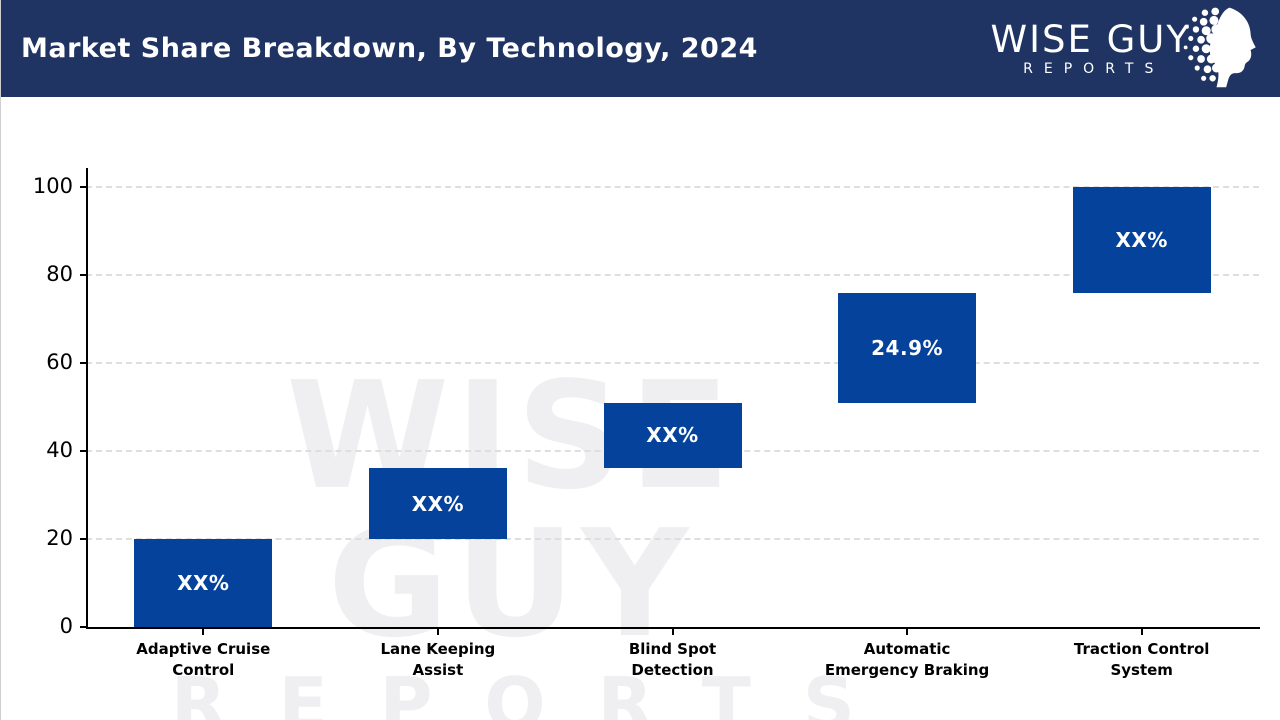 The height and width of the screenshot is (720, 1280). I want to click on gridline-y80, so click(672, 275).